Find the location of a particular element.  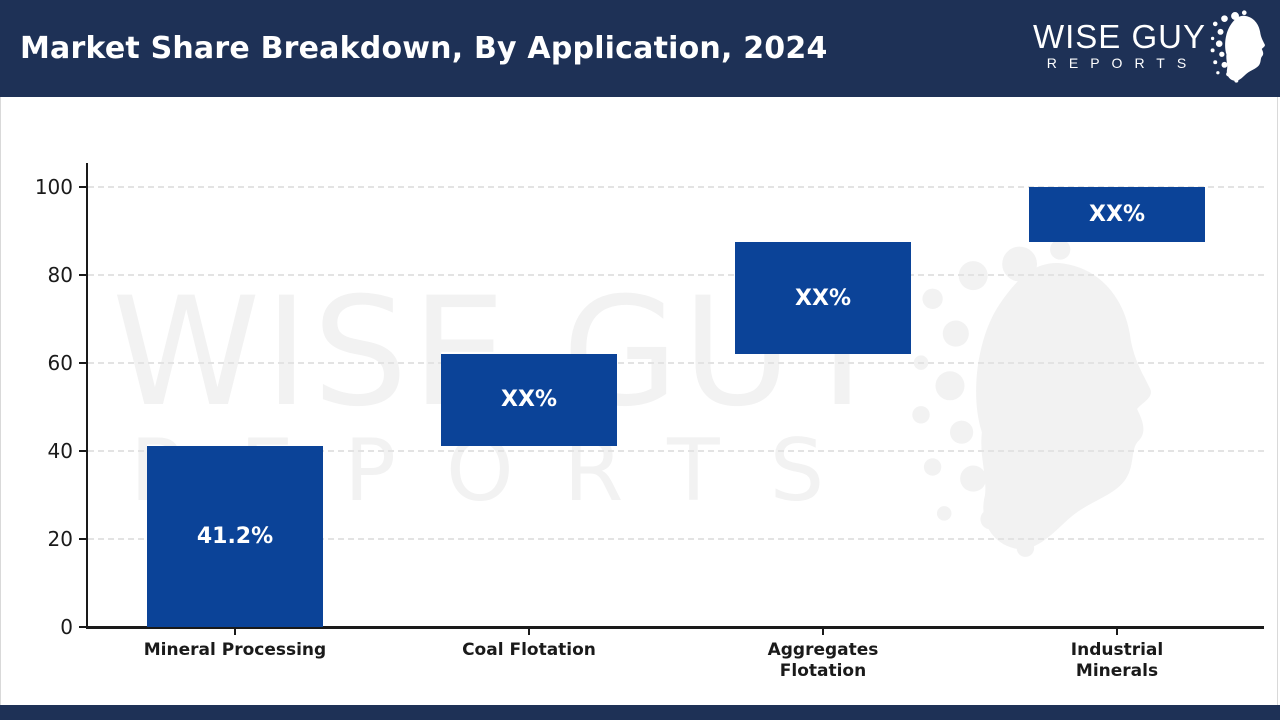

y-tick-label: 0 is located at coordinates (66, 627).